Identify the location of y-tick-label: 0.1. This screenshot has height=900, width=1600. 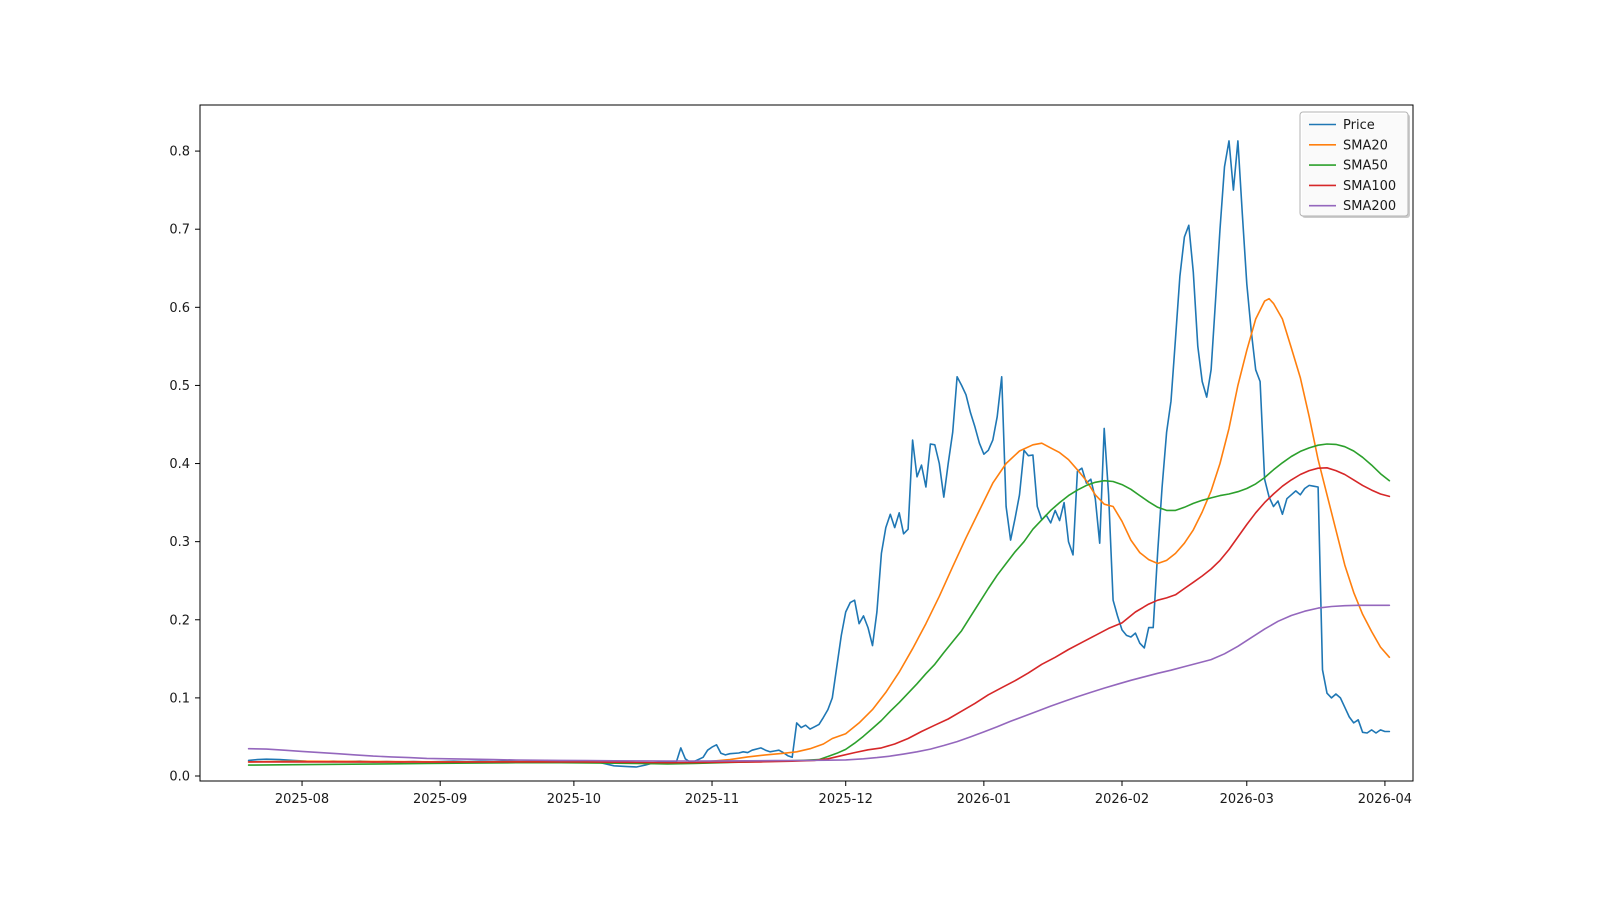
(179, 698).